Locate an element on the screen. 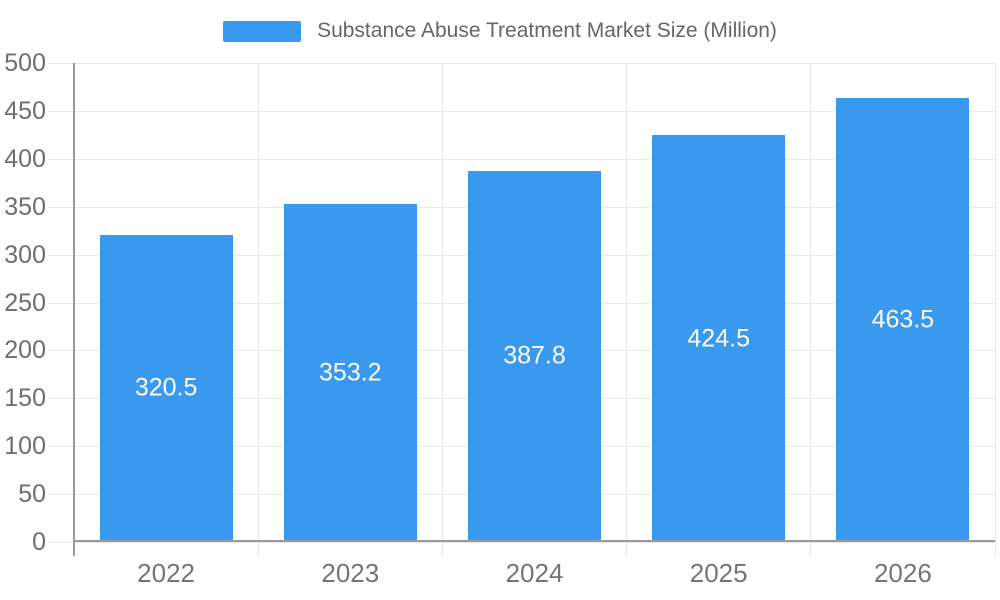 The width and height of the screenshot is (1000, 600). y-tick-label: 50 is located at coordinates (32, 494).